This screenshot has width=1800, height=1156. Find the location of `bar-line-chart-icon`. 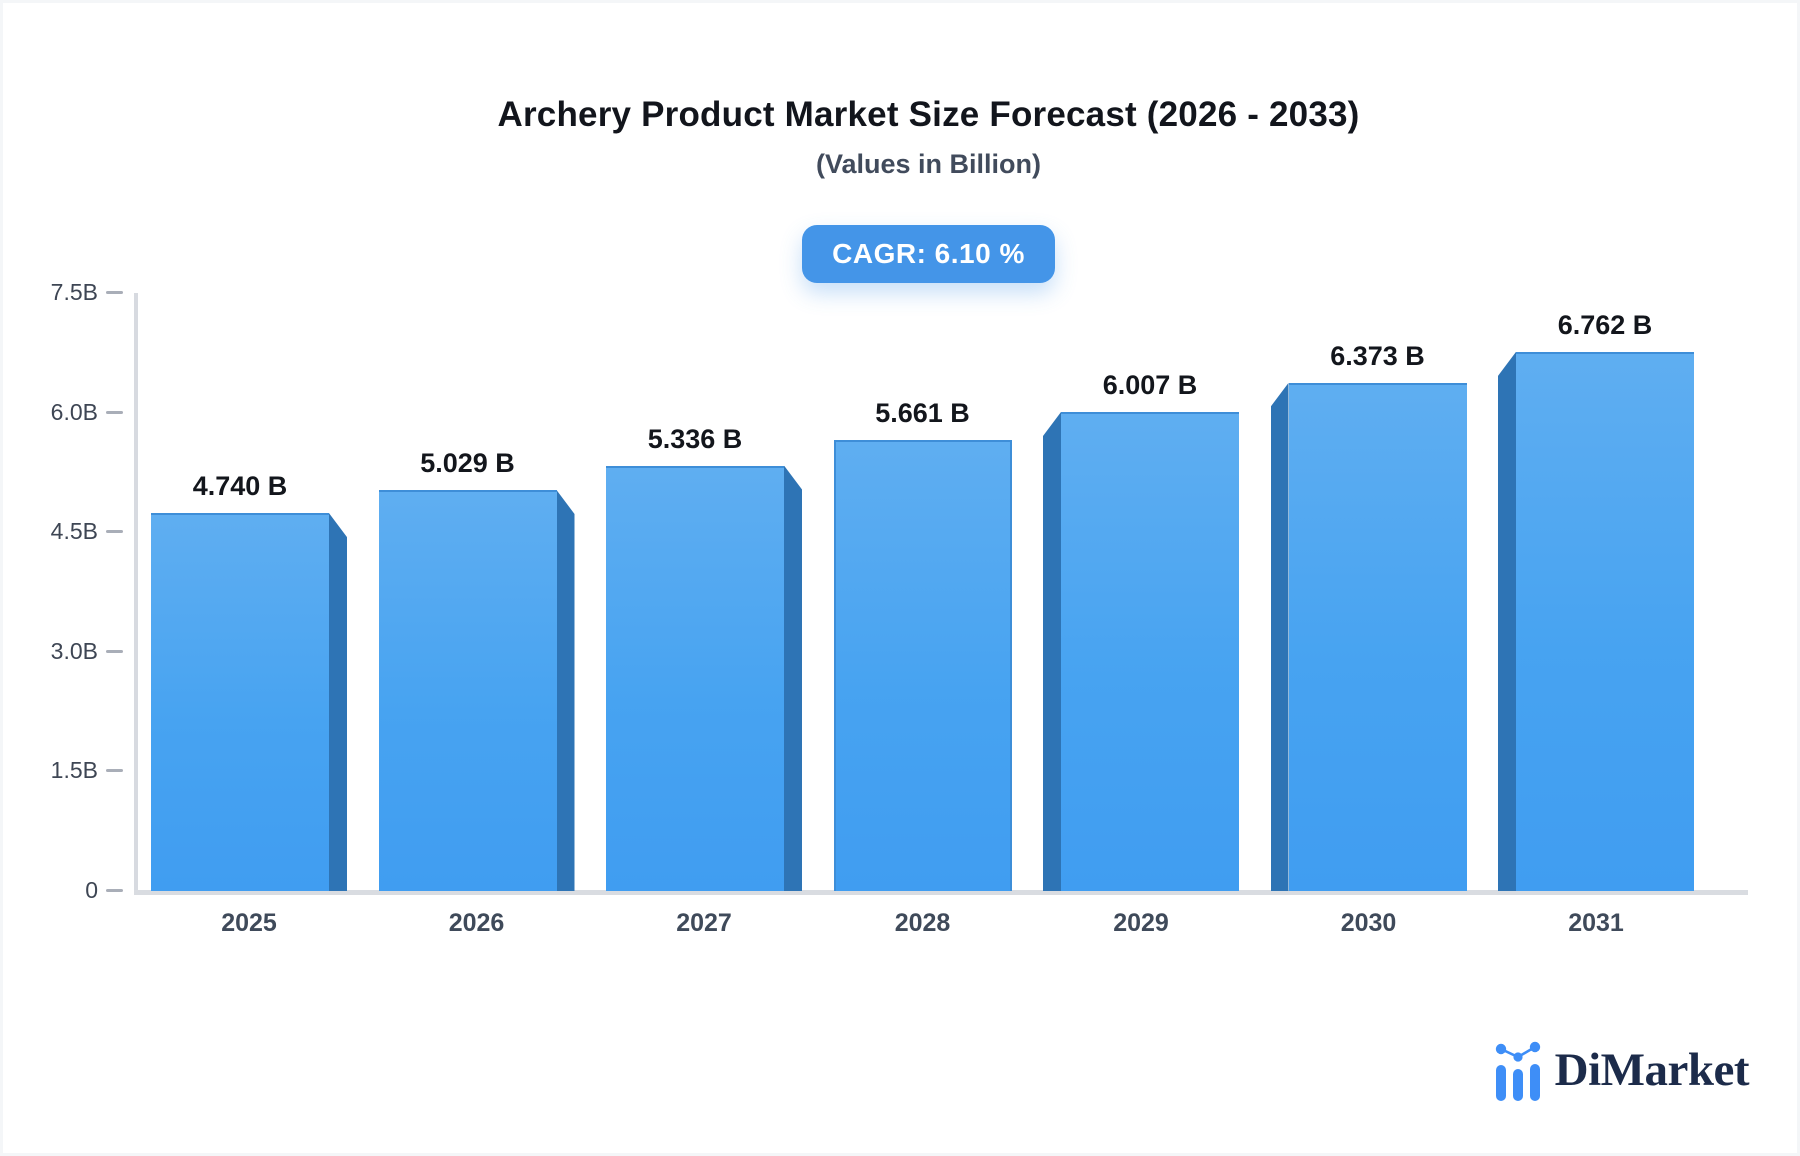

bar-line-chart-icon is located at coordinates (1517, 1071).